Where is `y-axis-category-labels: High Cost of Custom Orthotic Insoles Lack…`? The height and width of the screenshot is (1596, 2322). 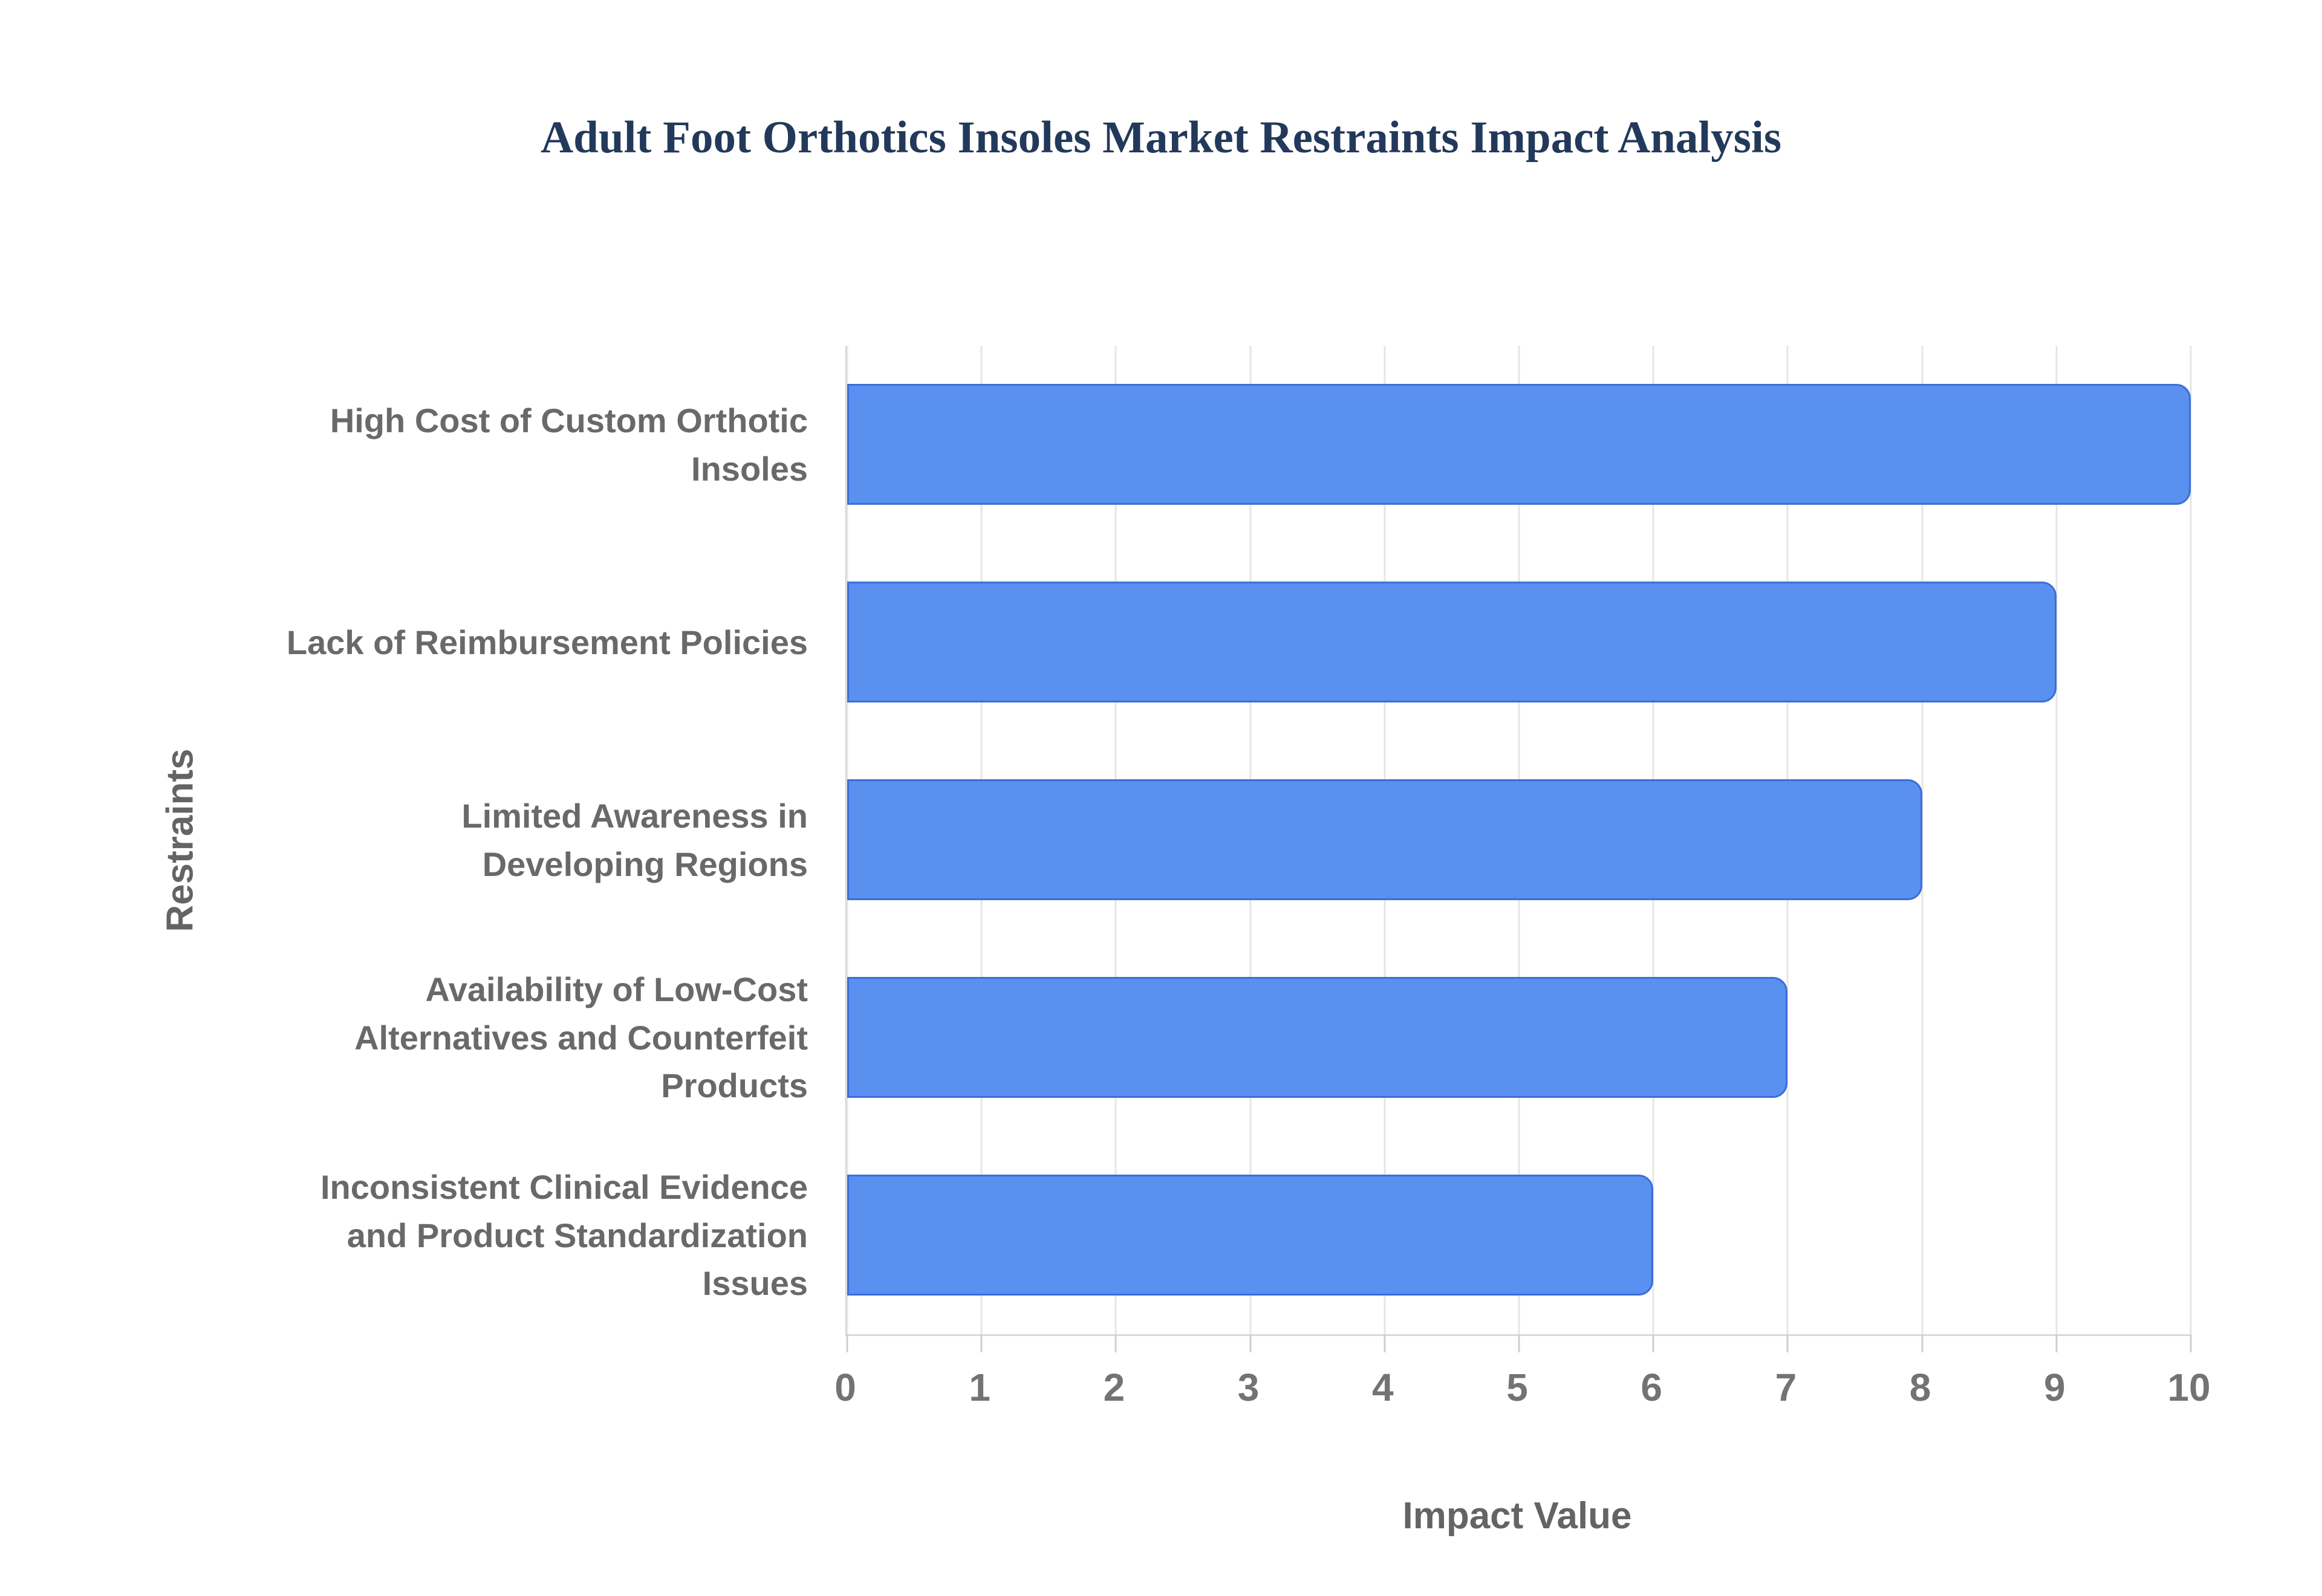
y-axis-category-labels: High Cost of Custom Orthotic Insoles Lack… is located at coordinates (536, 840).